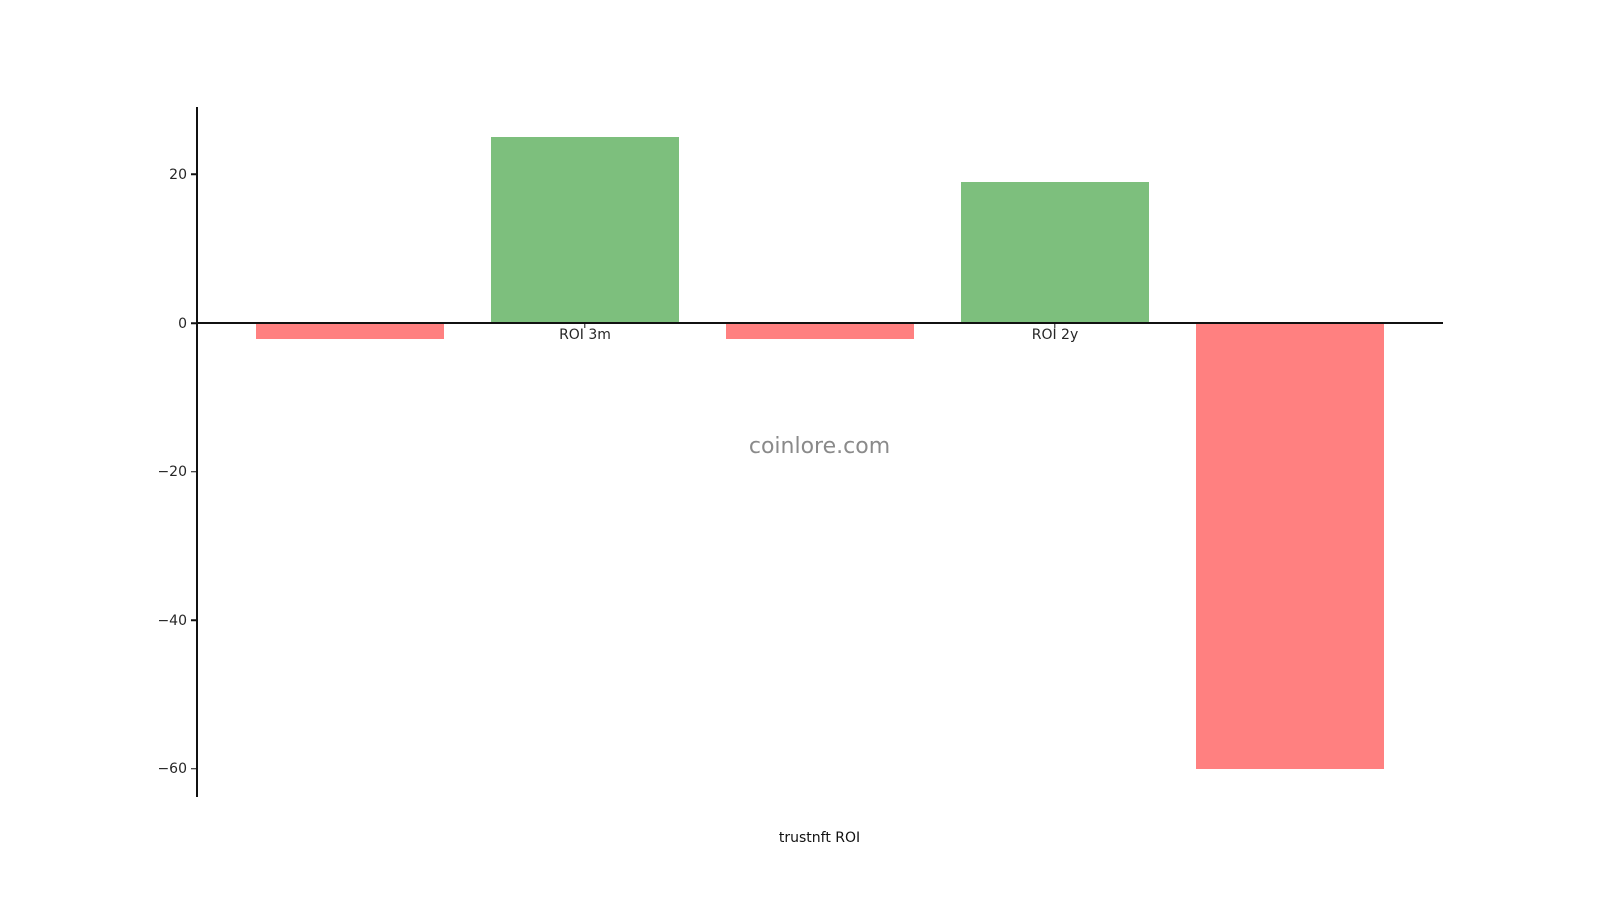 This screenshot has height=900, width=1600. What do you see at coordinates (1055, 335) in the screenshot?
I see `x-tick-label-roi-2y: ROI 2y` at bounding box center [1055, 335].